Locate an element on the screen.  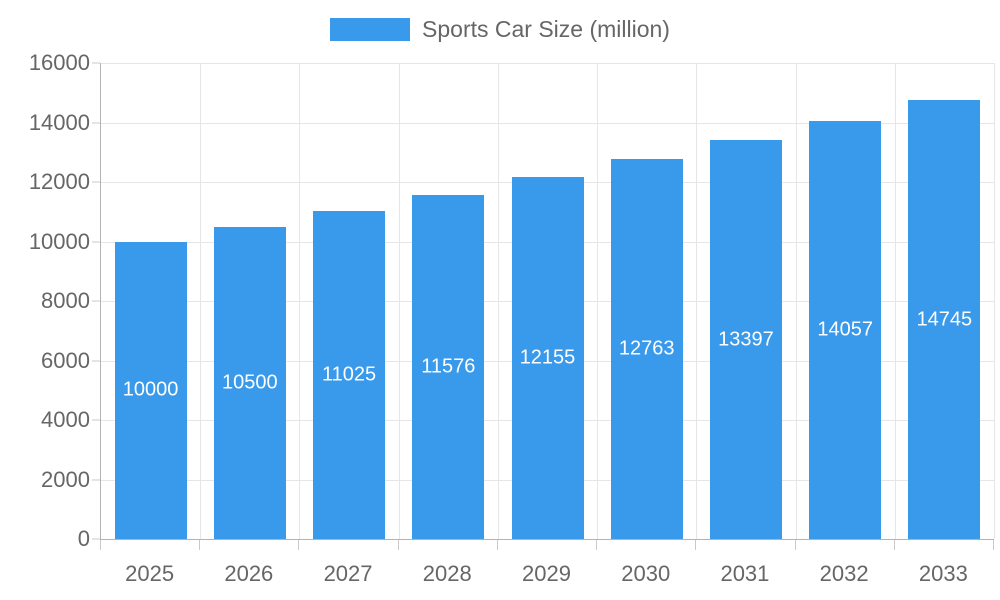
y-axis-tick-label: 6000 is located at coordinates (65, 360).